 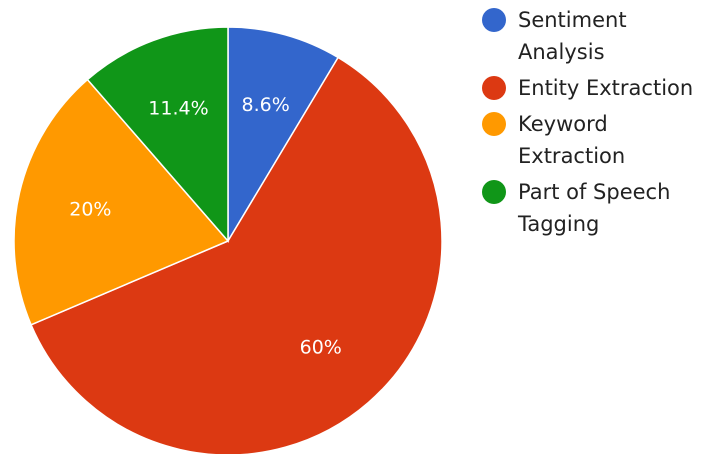 What do you see at coordinates (266, 105) in the screenshot?
I see `slice-label-sentiment-analysis: 8.6%` at bounding box center [266, 105].